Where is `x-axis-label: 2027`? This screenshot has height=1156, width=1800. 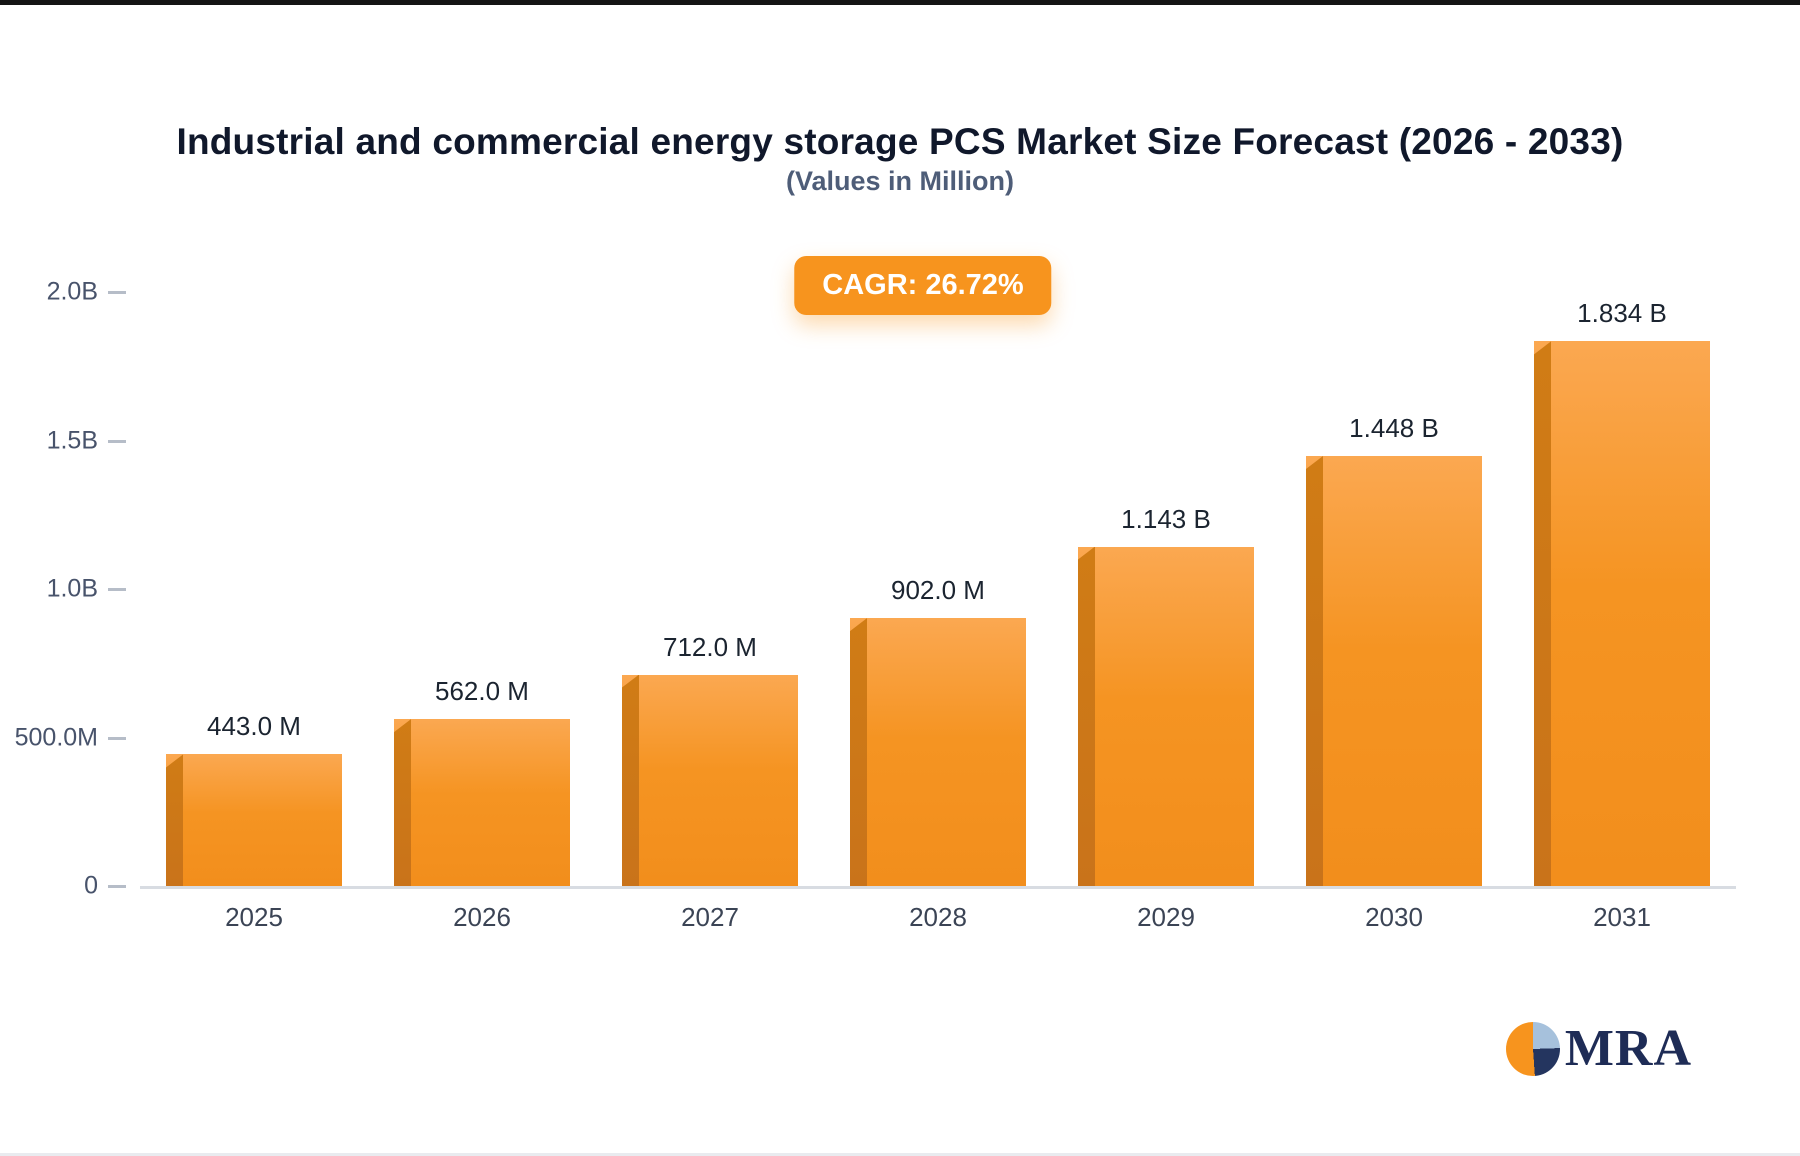
x-axis-label: 2027 is located at coordinates (710, 917).